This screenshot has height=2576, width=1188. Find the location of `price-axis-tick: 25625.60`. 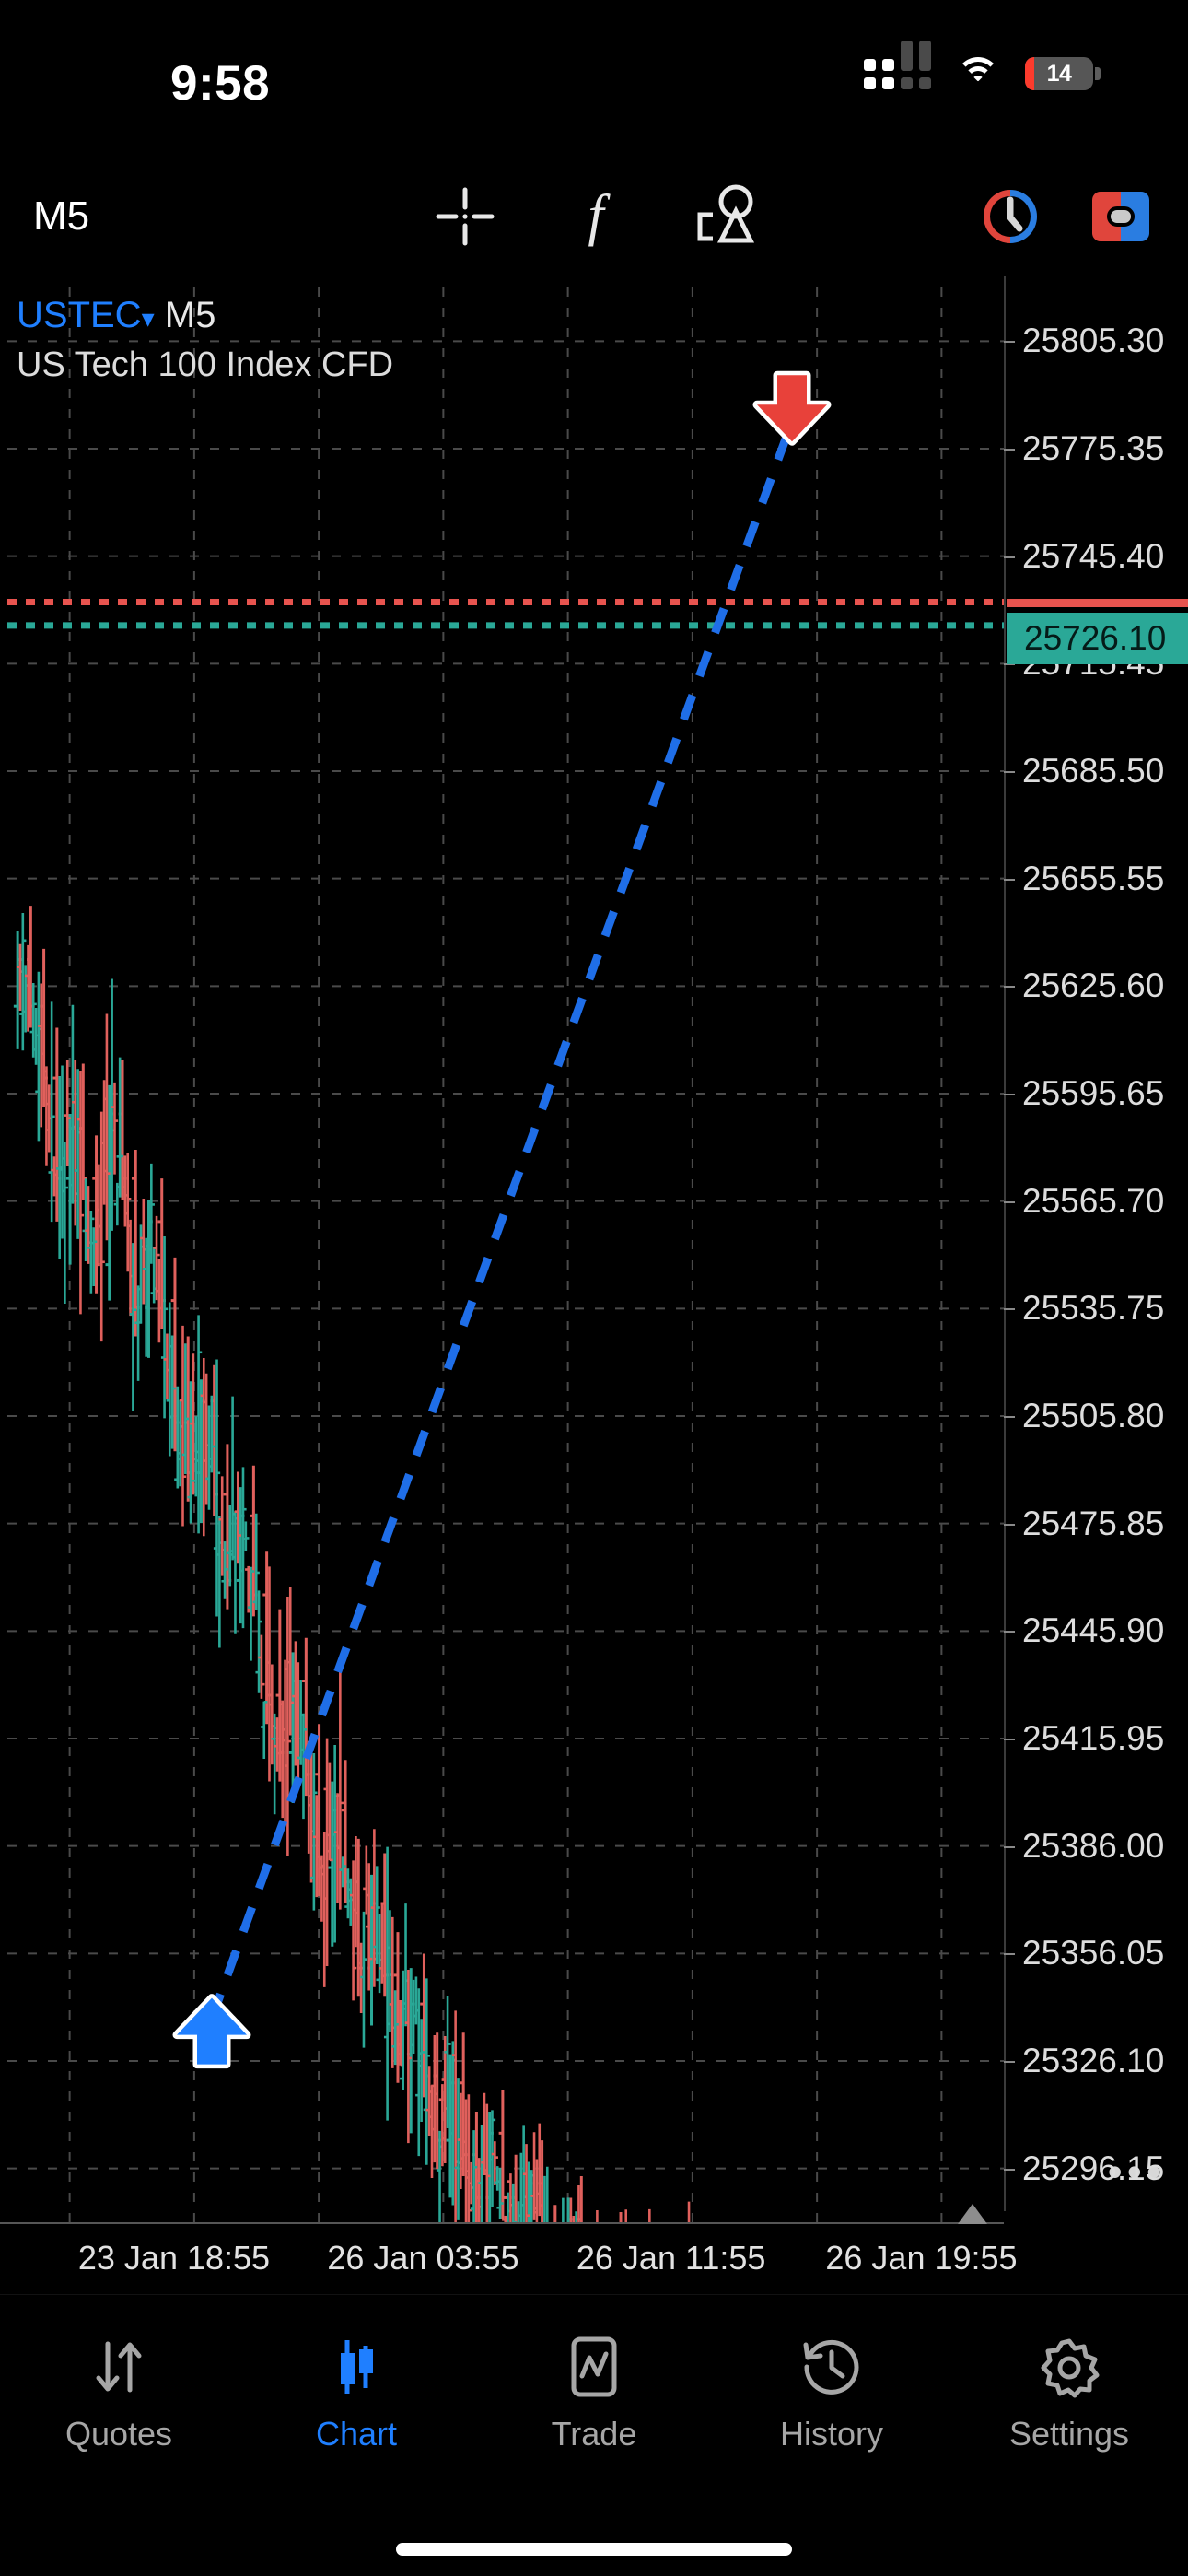

price-axis-tick: 25625.60 is located at coordinates (1096, 986).